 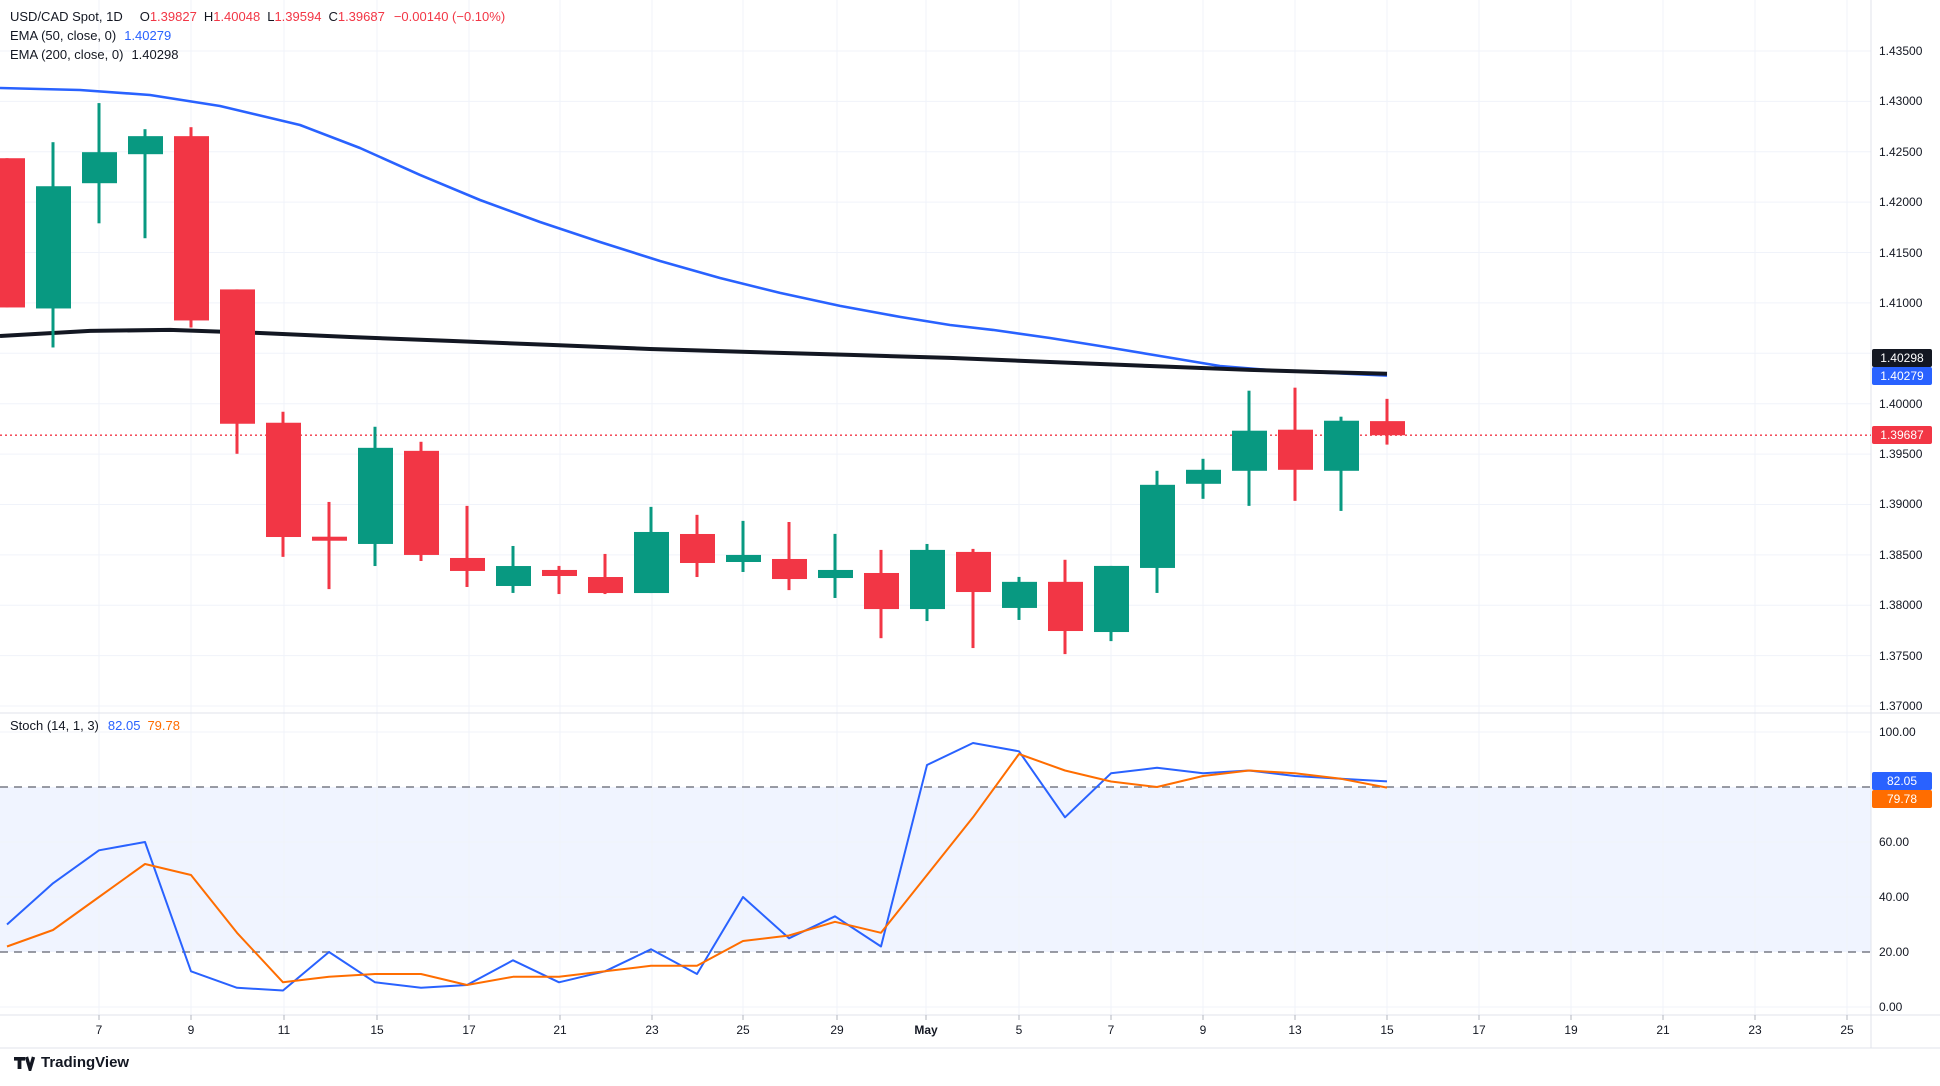 I want to click on time-axis-label: 17, so click(x=469, y=1030).